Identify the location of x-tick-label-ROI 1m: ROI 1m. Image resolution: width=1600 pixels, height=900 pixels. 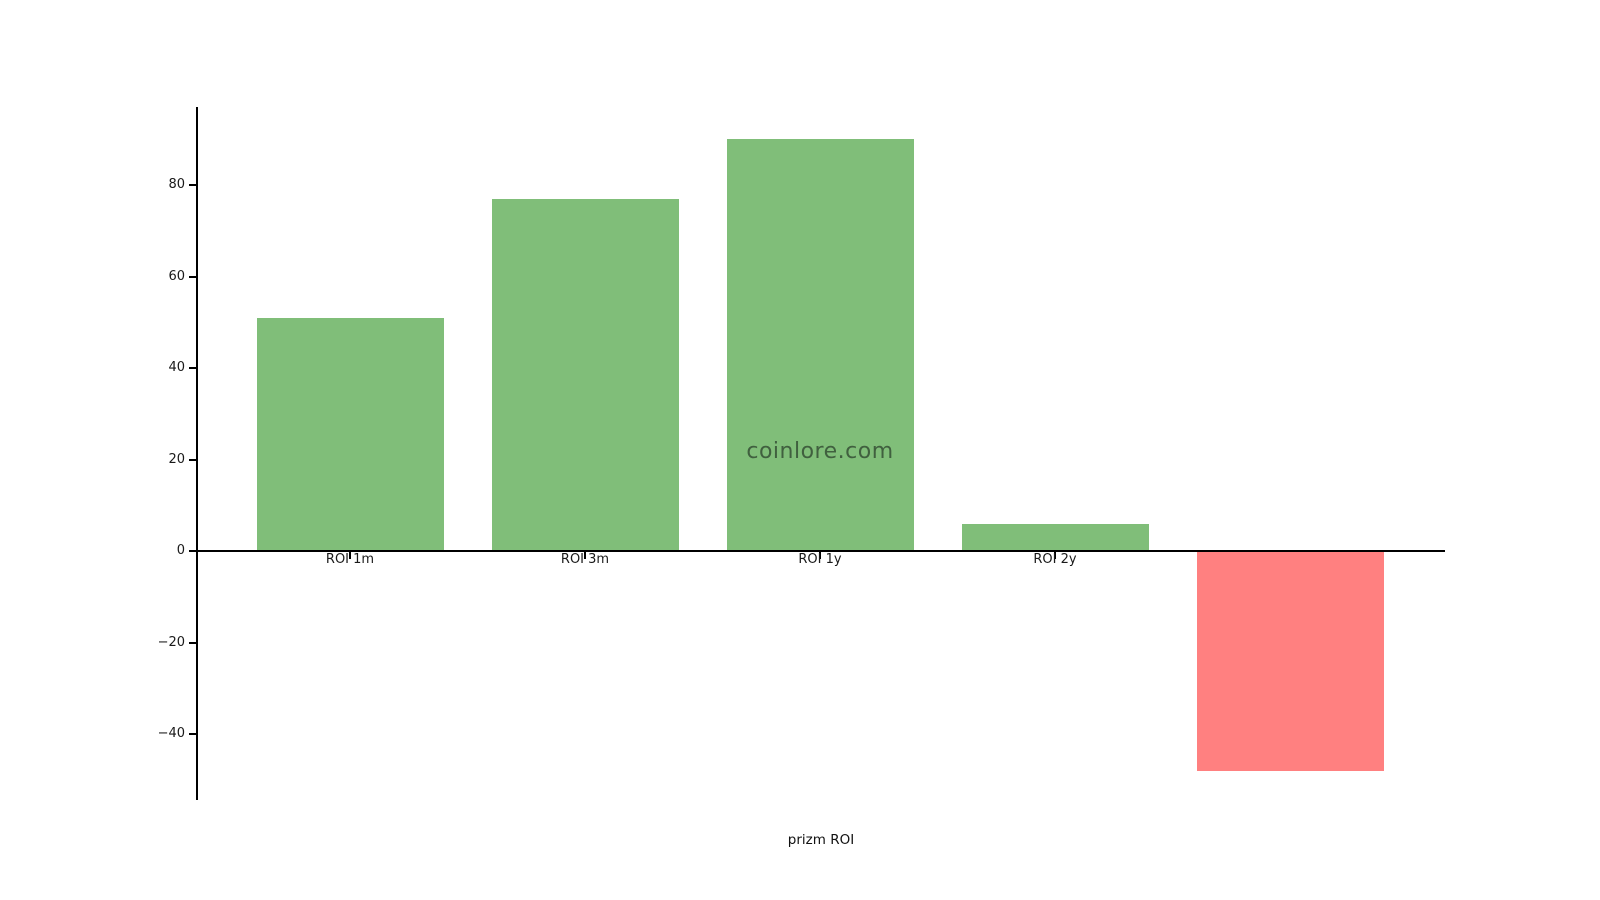
(350, 559).